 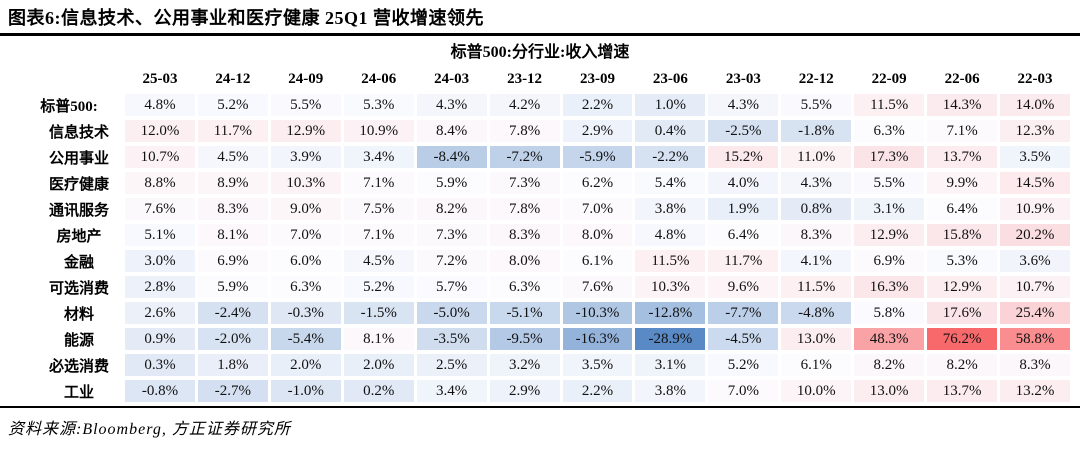 What do you see at coordinates (743, 183) in the screenshot?
I see `value-cell: 4.0%` at bounding box center [743, 183].